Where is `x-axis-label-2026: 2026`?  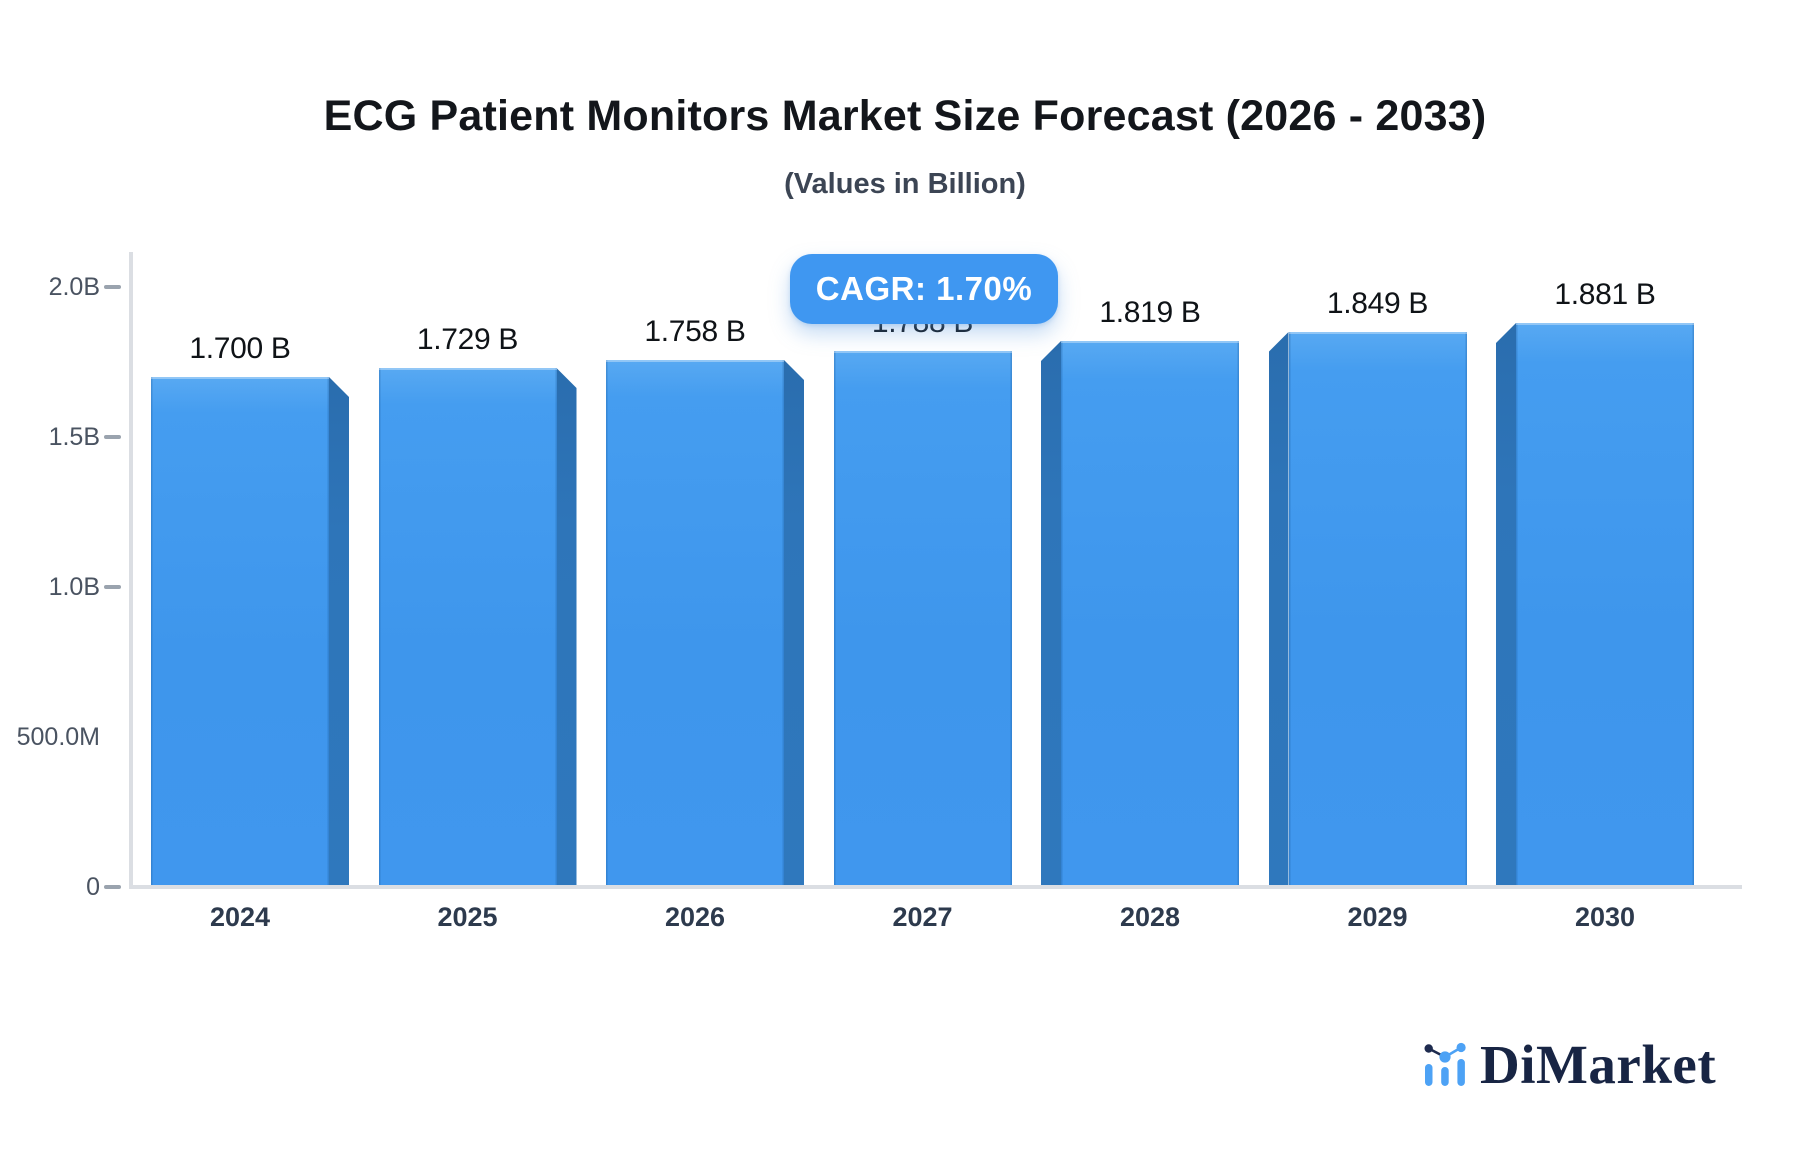 x-axis-label-2026: 2026 is located at coordinates (695, 917).